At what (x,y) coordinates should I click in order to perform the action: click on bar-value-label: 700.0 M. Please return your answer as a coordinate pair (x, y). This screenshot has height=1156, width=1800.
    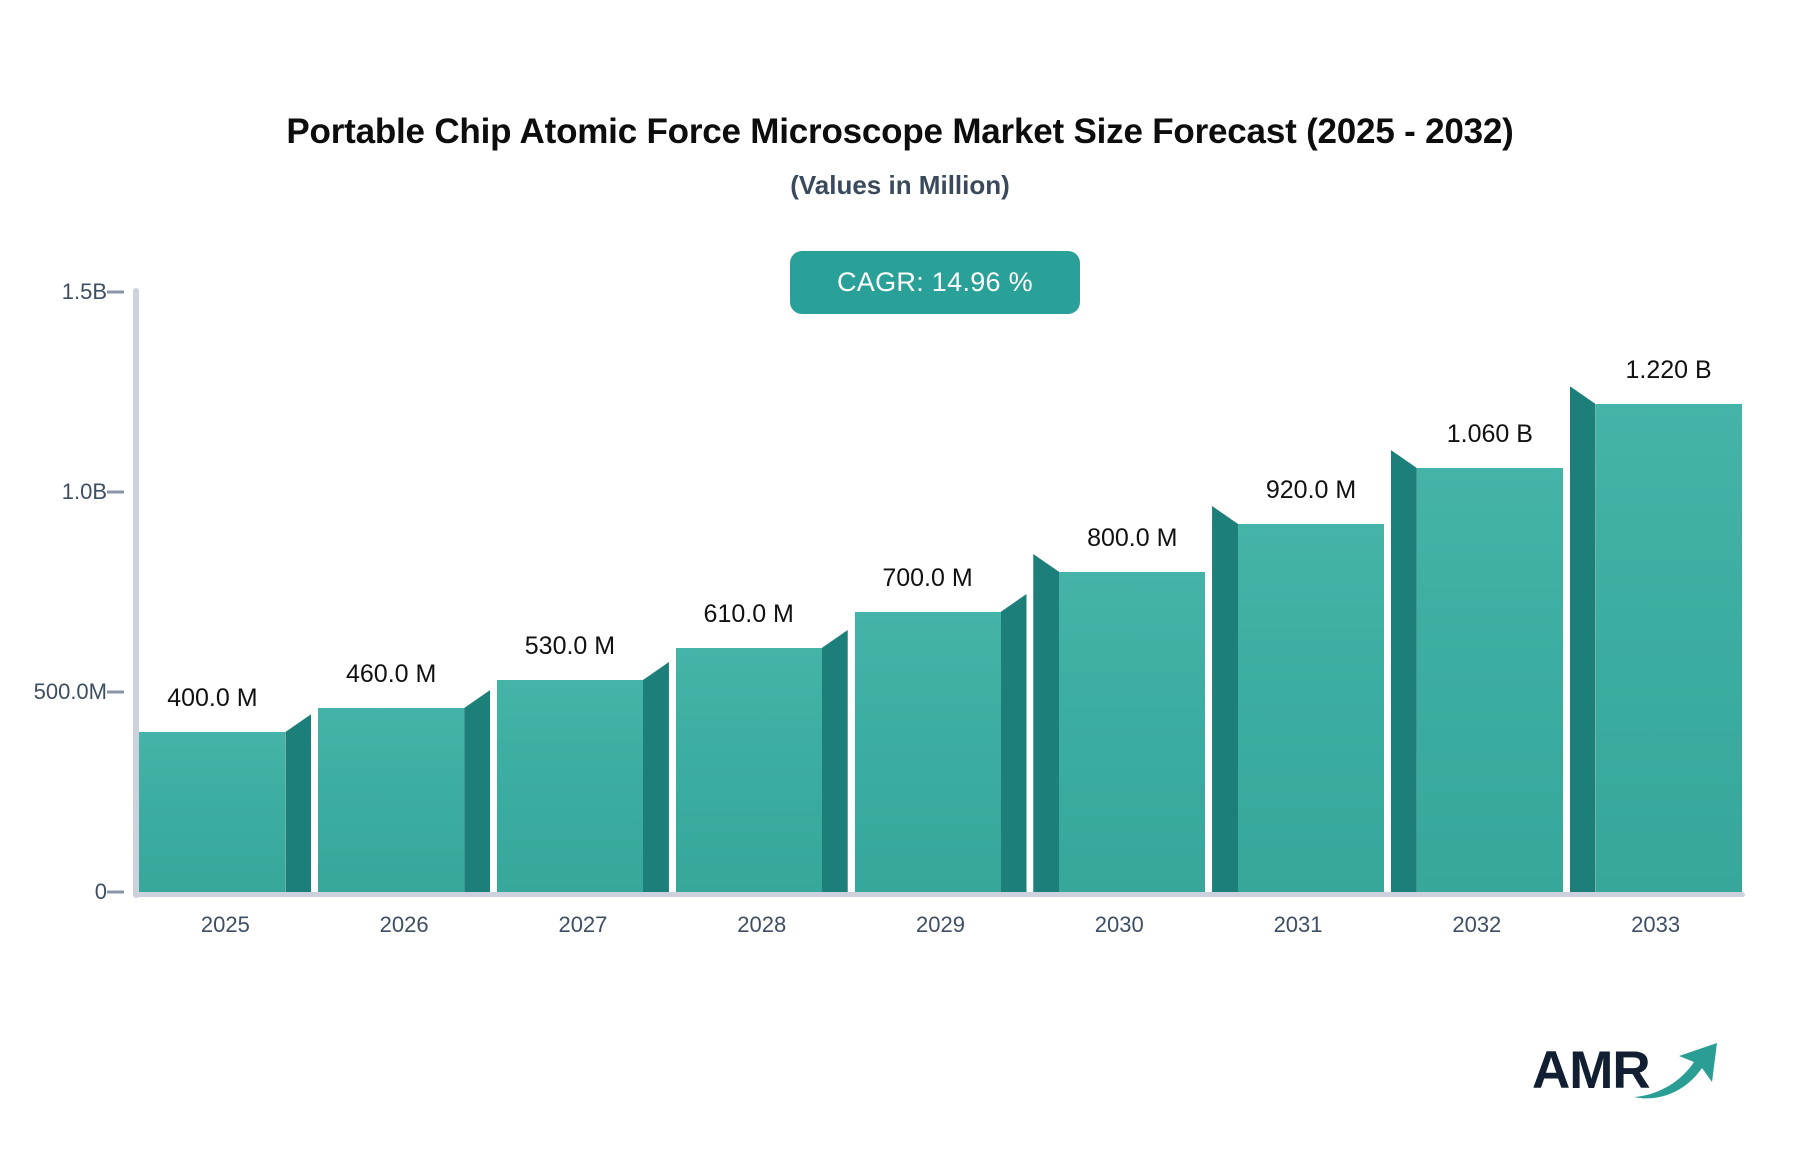
    Looking at the image, I should click on (927, 578).